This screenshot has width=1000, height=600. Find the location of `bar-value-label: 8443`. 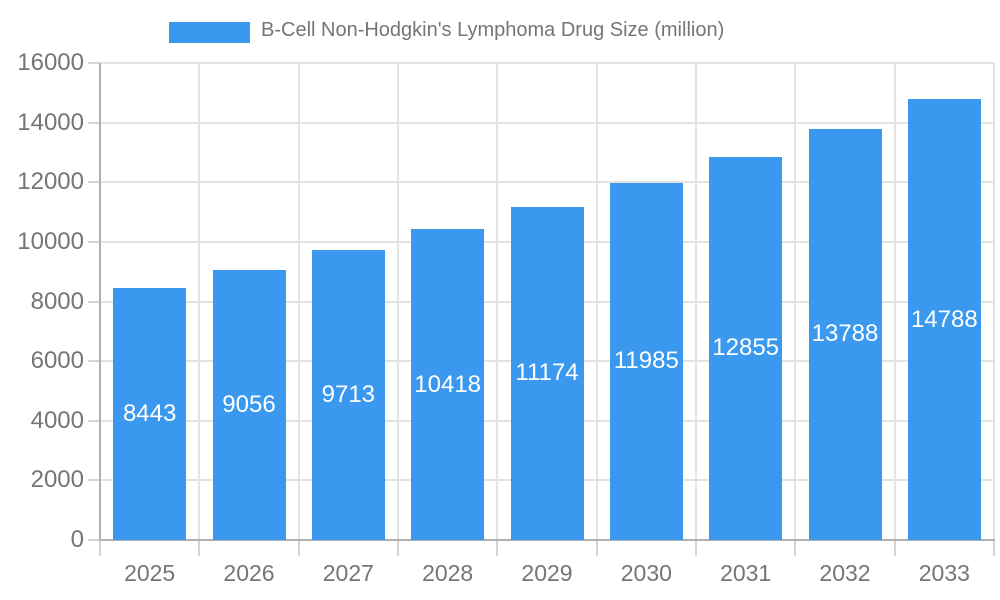

bar-value-label: 8443 is located at coordinates (149, 414).